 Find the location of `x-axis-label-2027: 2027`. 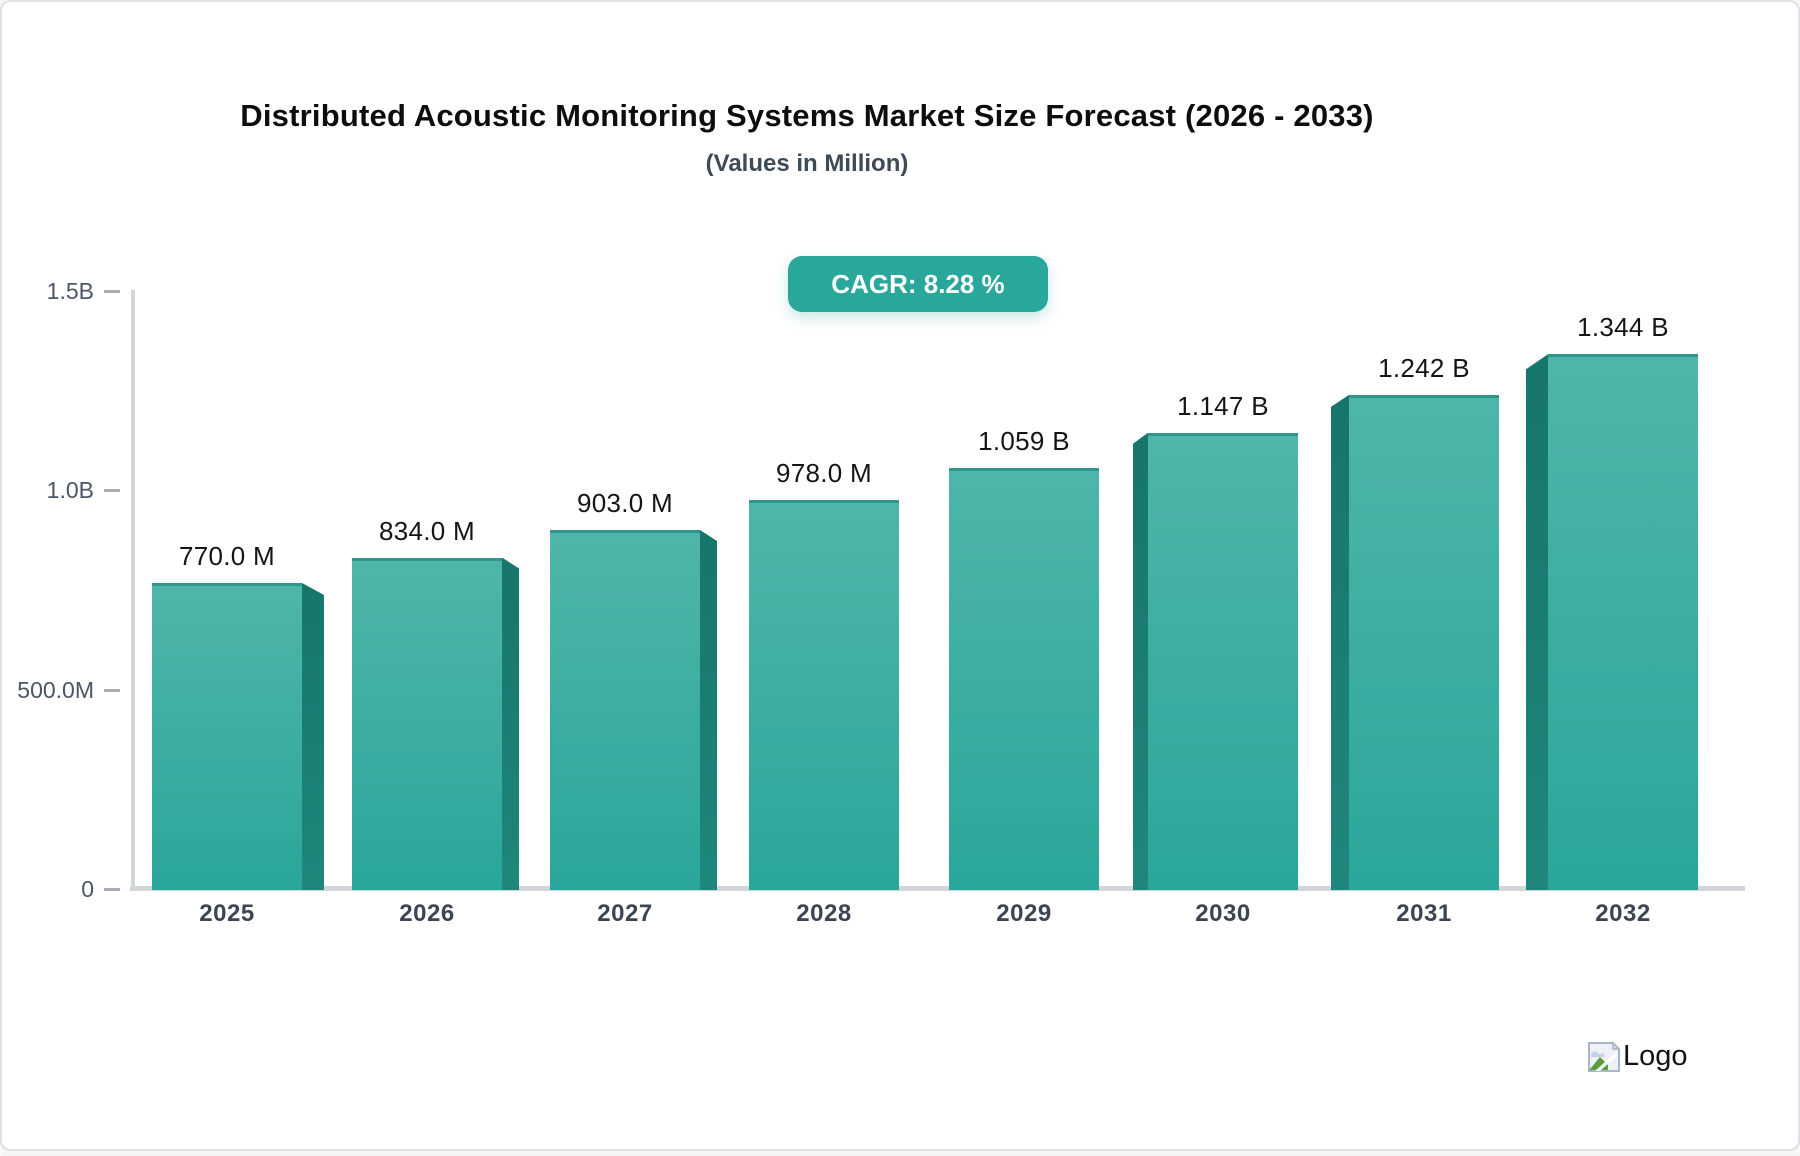

x-axis-label-2027: 2027 is located at coordinates (625, 913).